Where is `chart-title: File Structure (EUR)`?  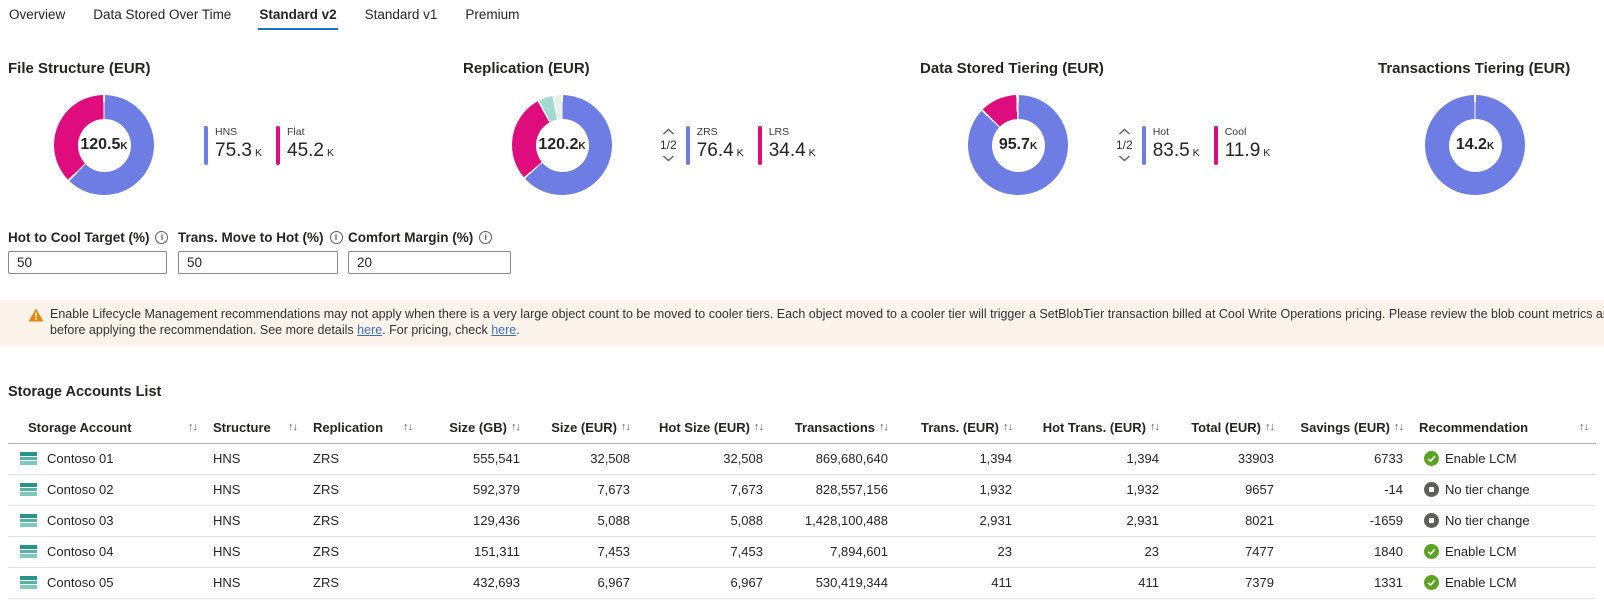
chart-title: File Structure (EUR) is located at coordinates (79, 68).